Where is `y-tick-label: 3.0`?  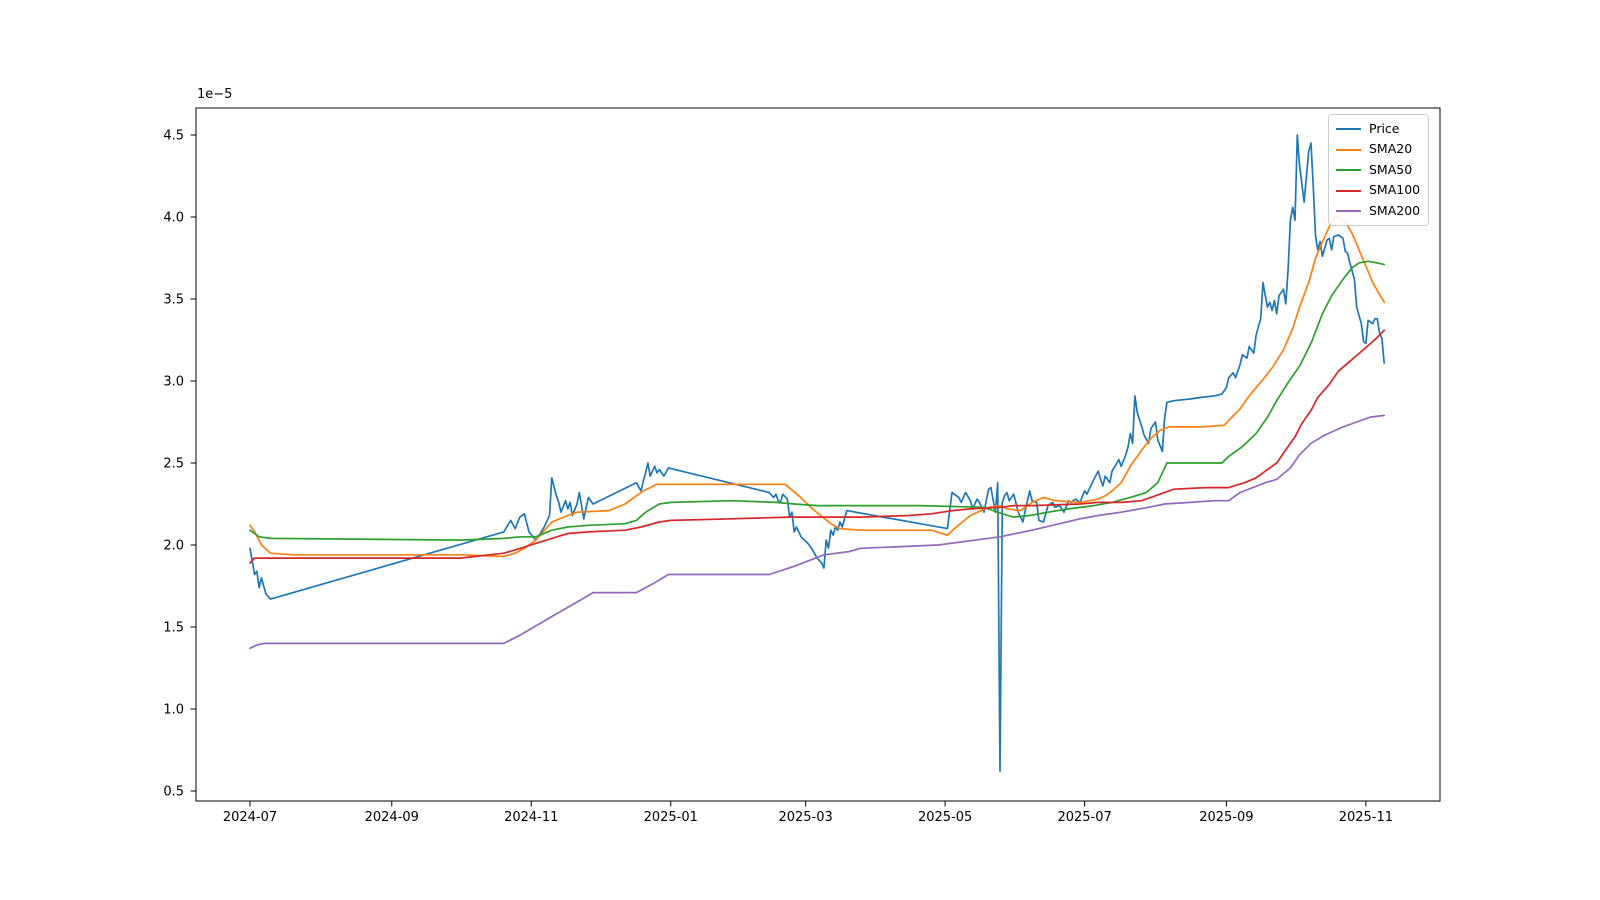
y-tick-label: 3.0 is located at coordinates (173, 382).